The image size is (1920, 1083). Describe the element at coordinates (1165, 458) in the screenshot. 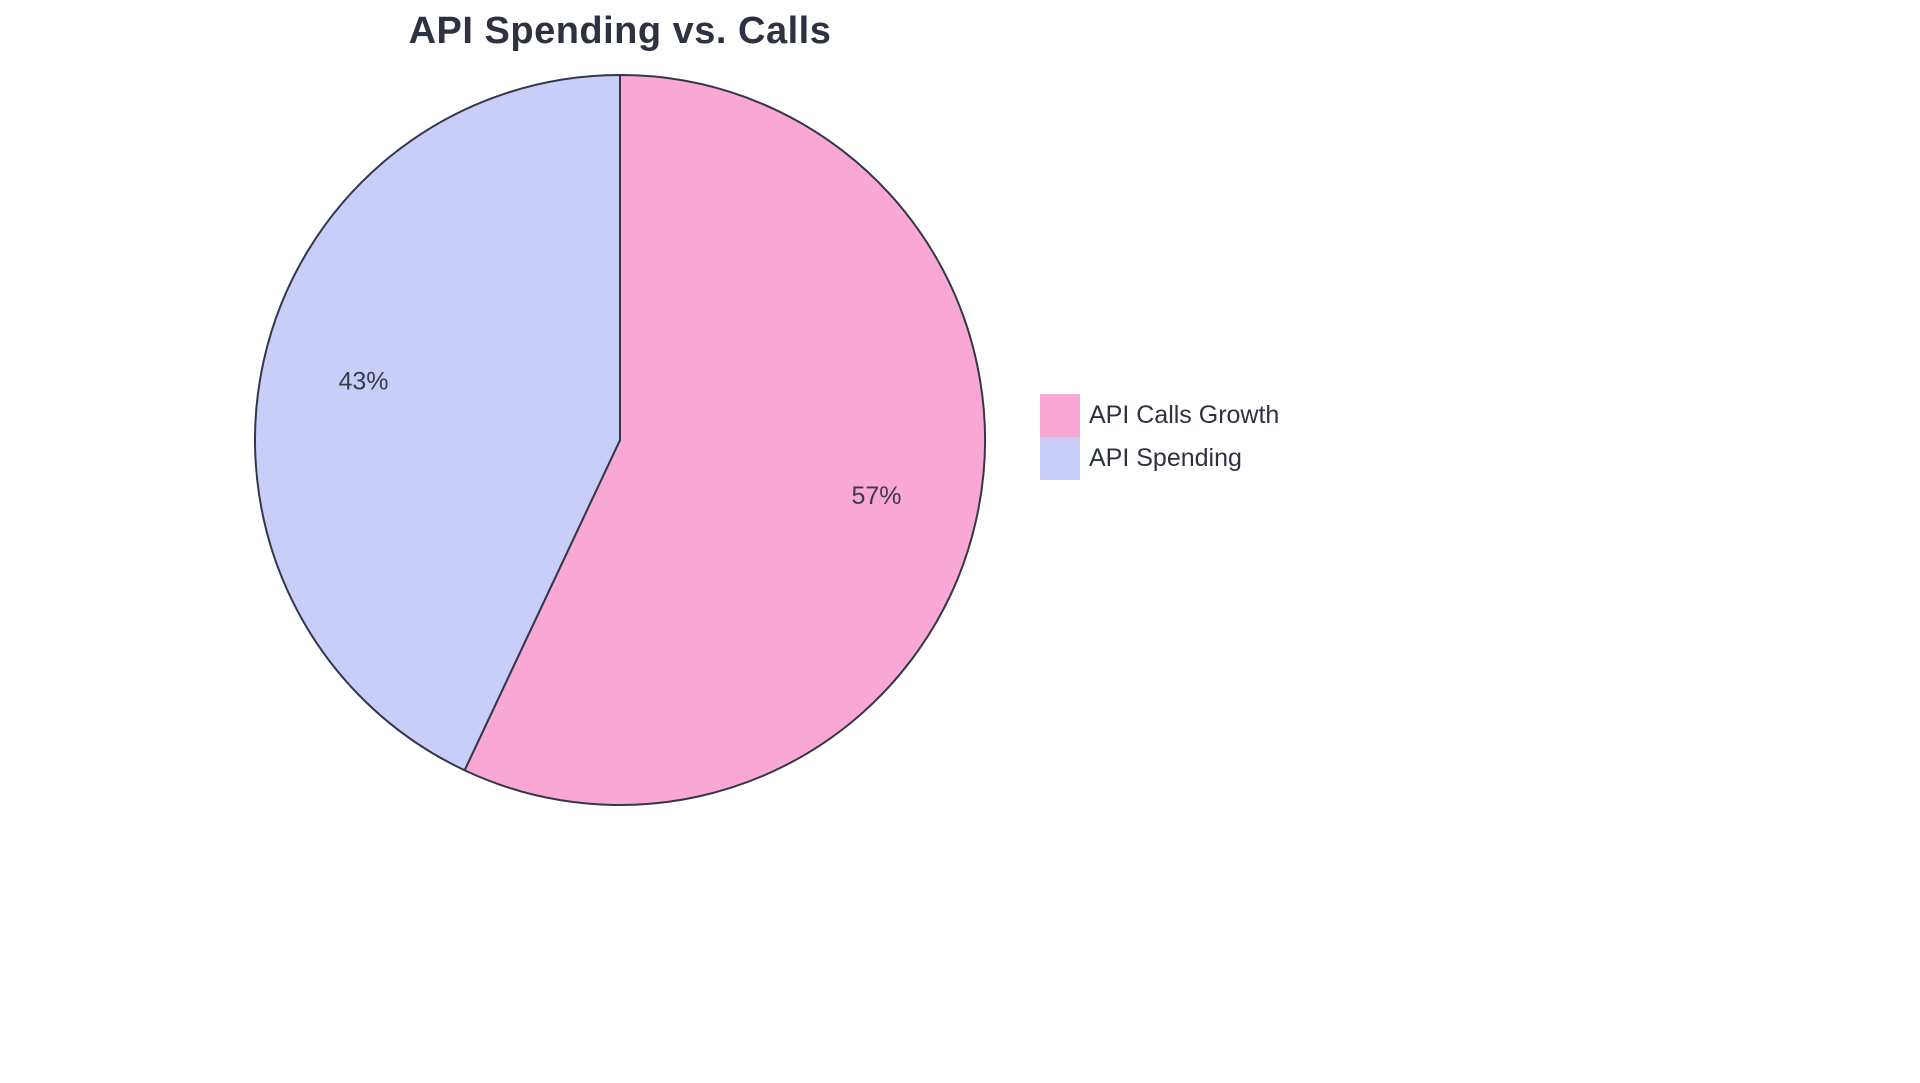

I see `legend-label-api-spending: API Spending` at that location.